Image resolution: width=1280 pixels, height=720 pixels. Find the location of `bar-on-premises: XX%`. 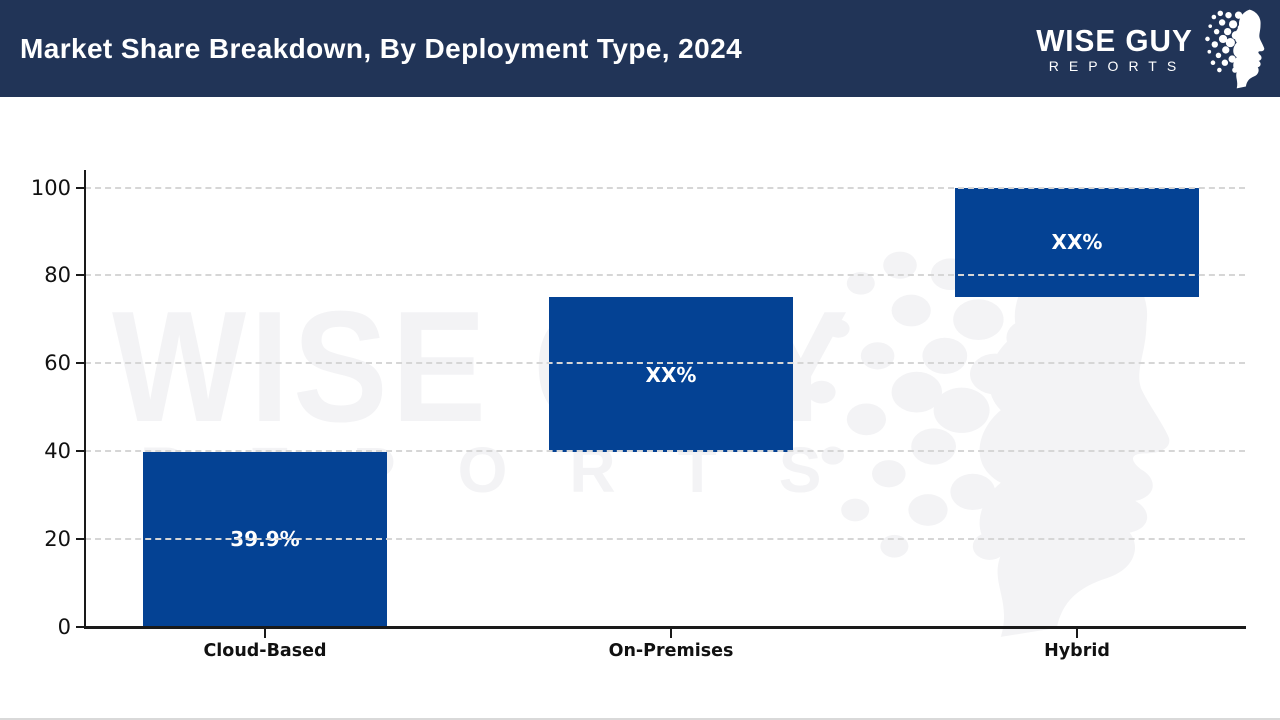

bar-on-premises: XX% is located at coordinates (671, 374).